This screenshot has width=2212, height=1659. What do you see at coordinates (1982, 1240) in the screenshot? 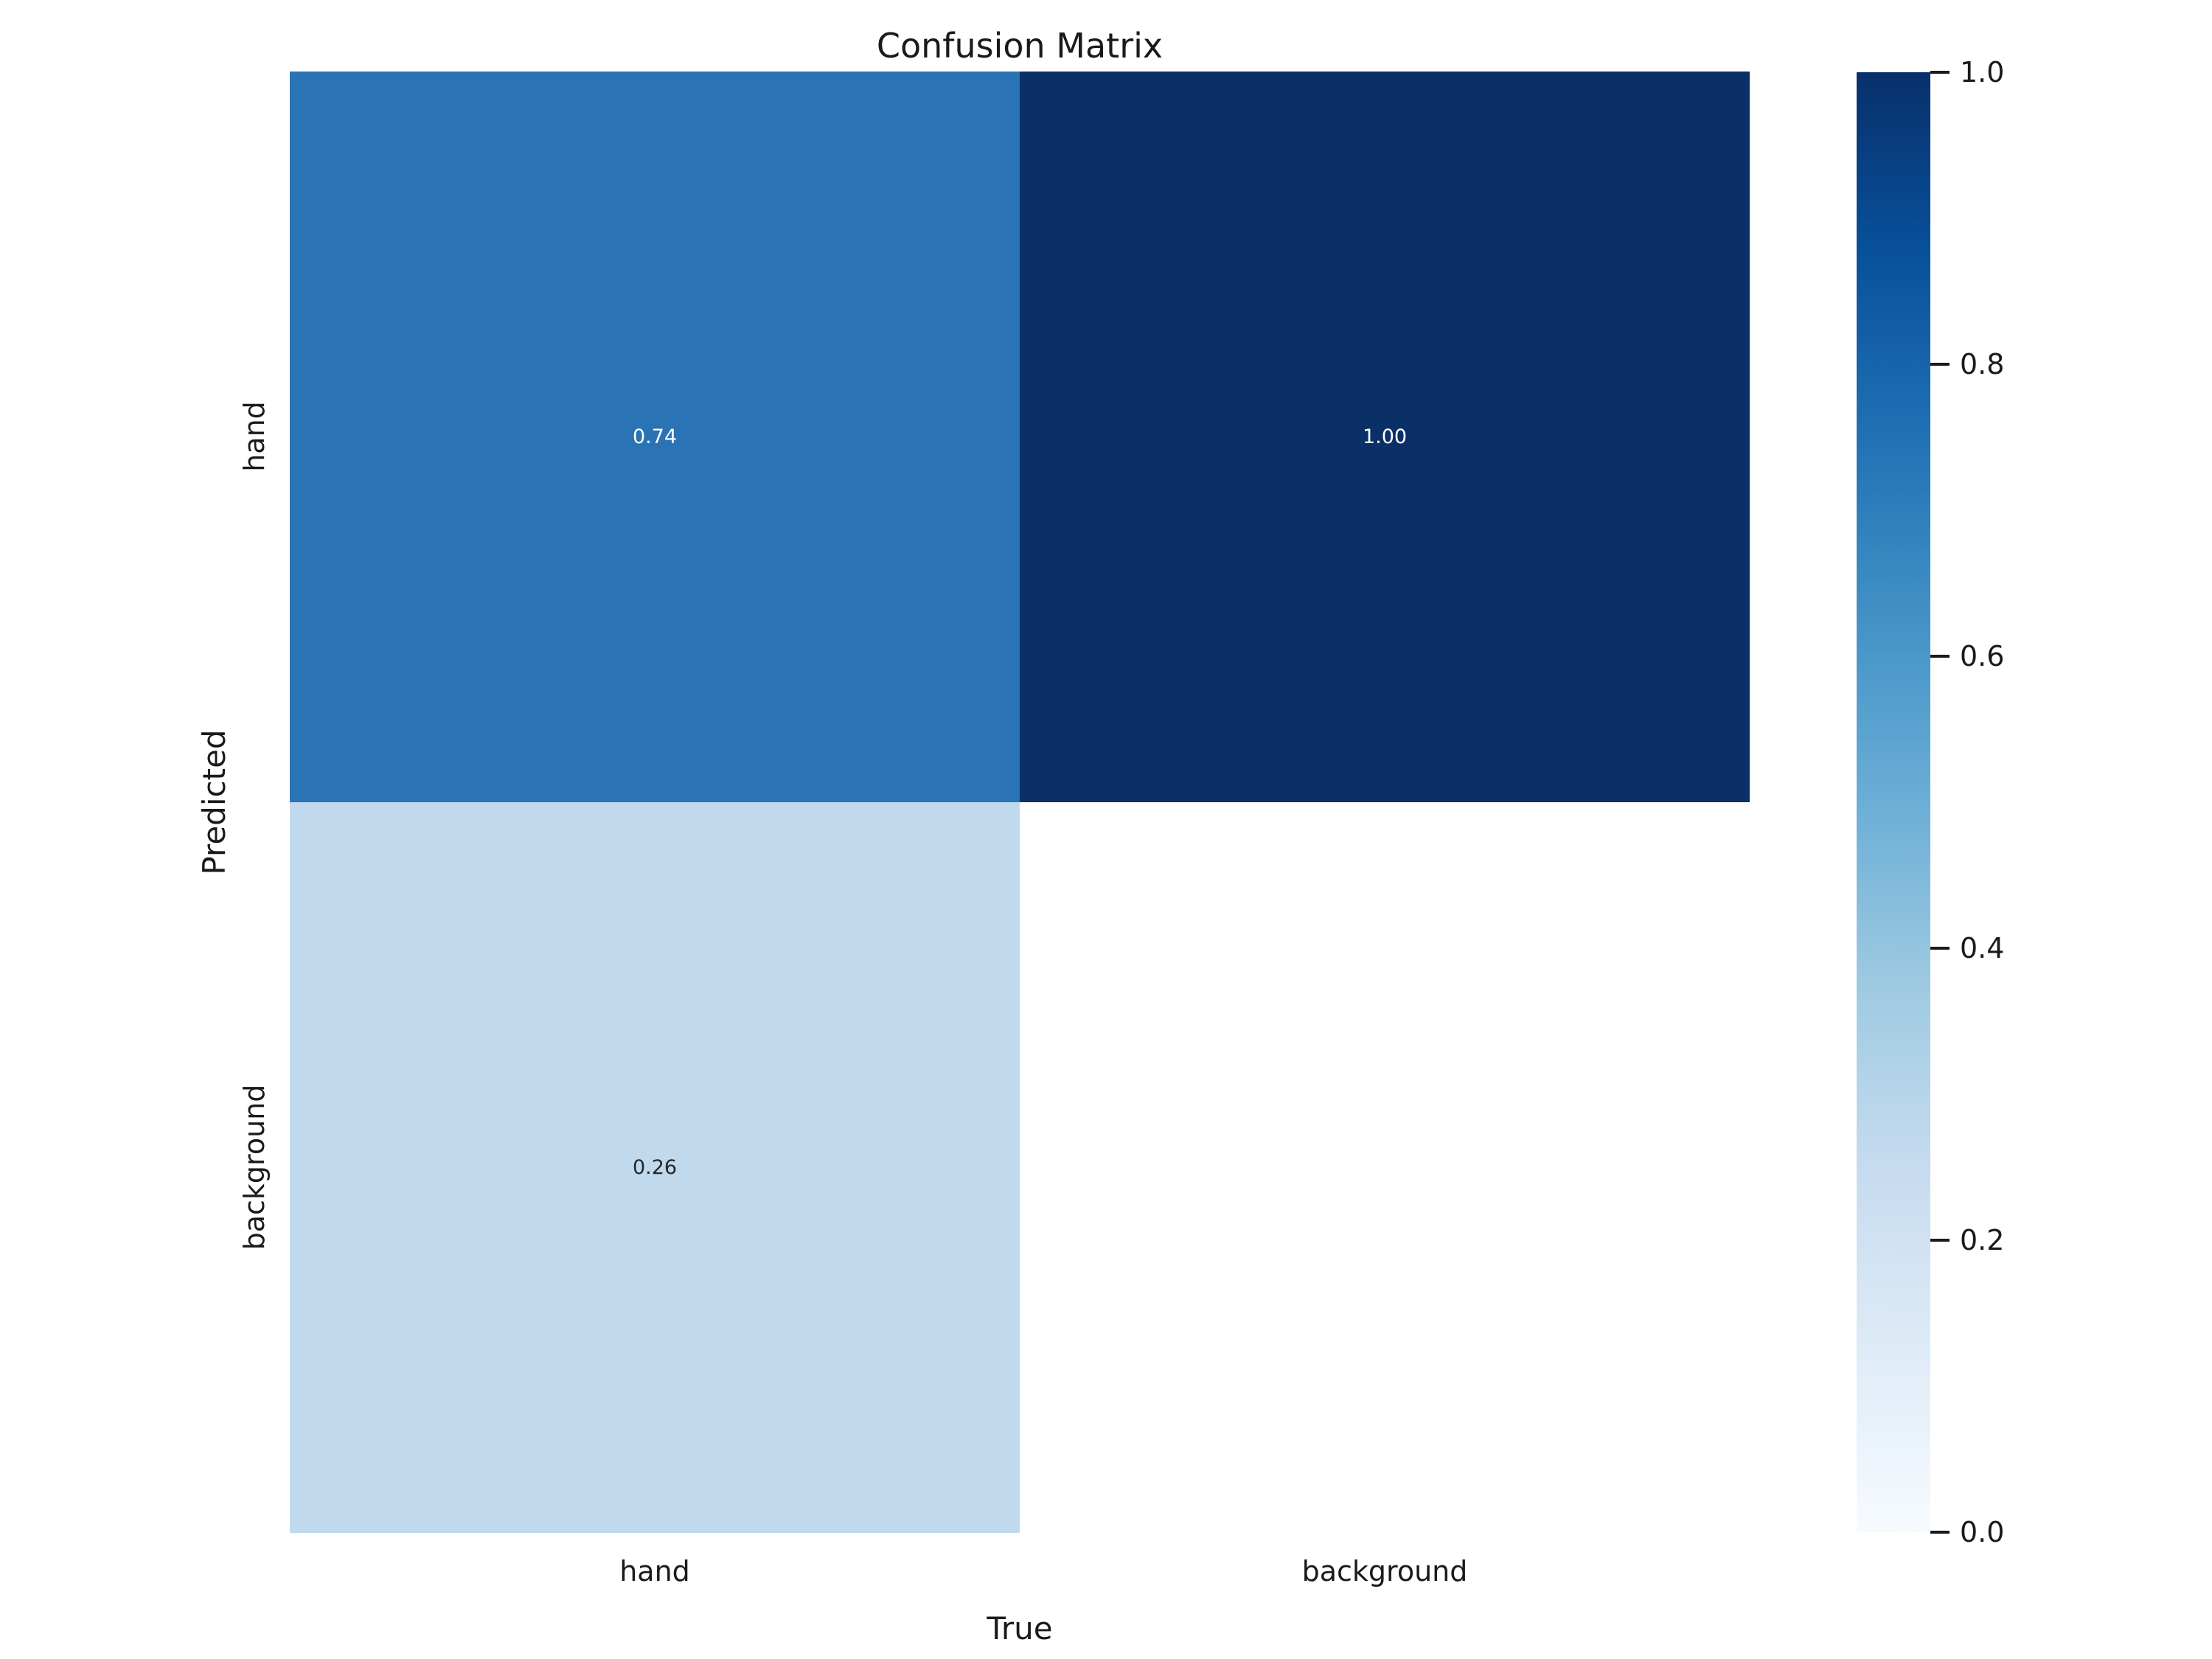
I see `colorbar-tick-label: 0.2` at bounding box center [1982, 1240].